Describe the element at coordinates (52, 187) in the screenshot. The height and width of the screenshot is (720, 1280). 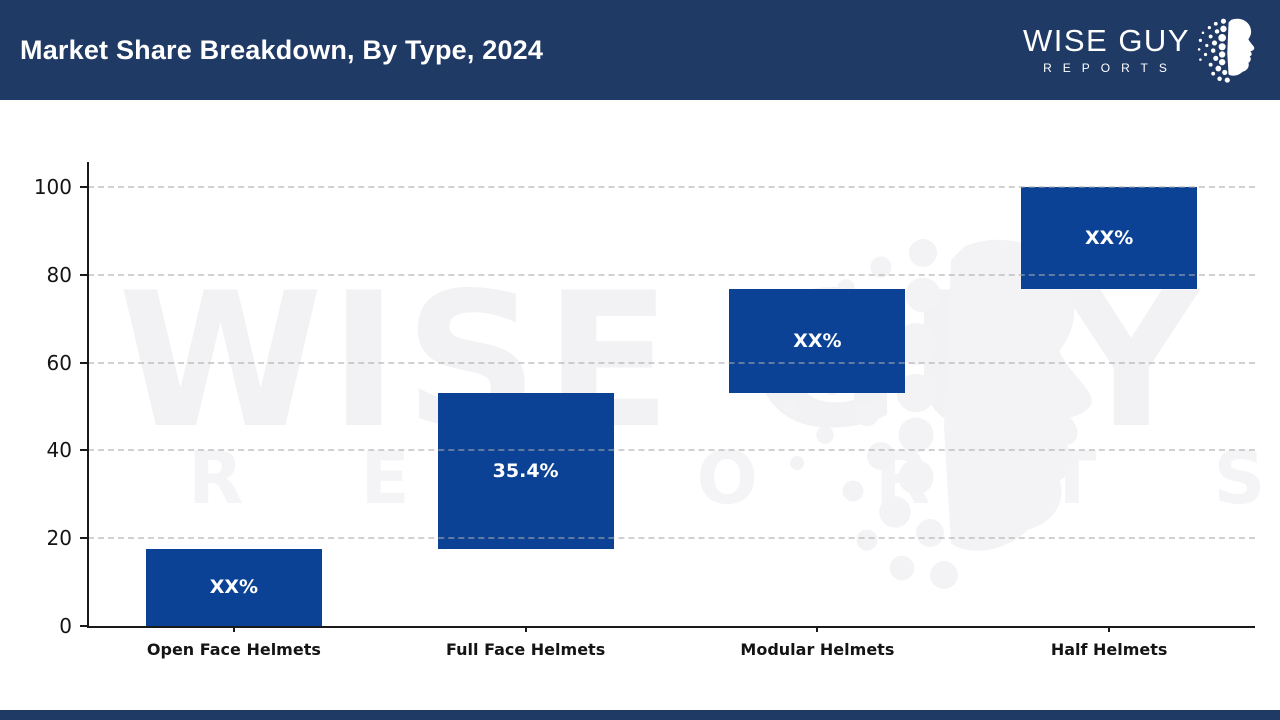
I see `y-tick-label-100: 100` at that location.